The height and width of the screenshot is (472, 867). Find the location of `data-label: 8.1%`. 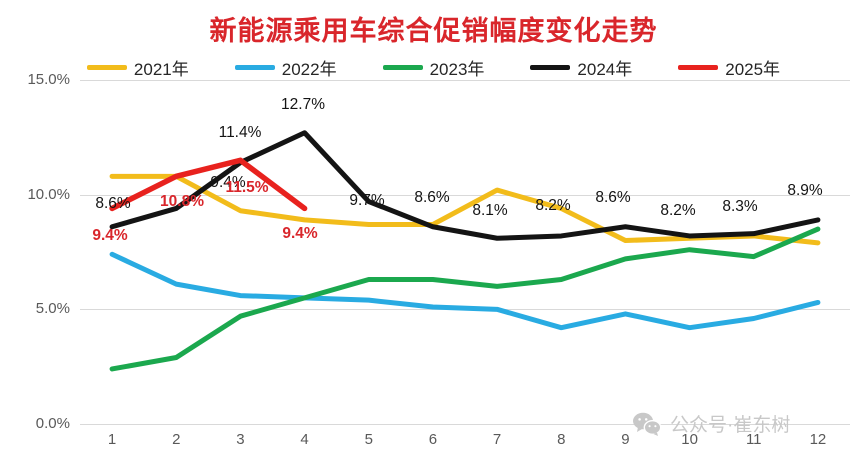

data-label: 8.1% is located at coordinates (490, 210).